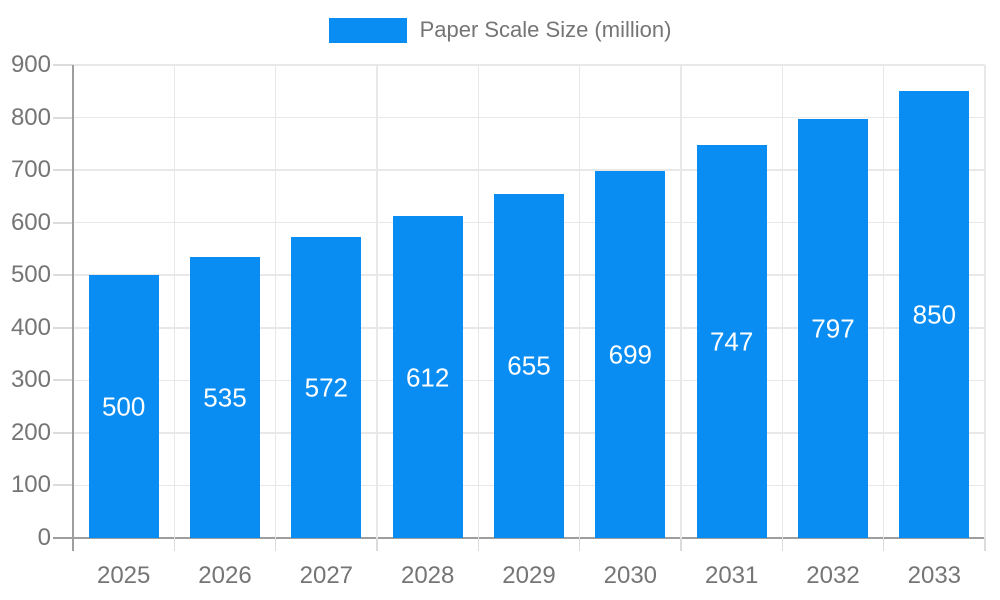 Image resolution: width=1000 pixels, height=600 pixels. I want to click on bar-value-label: 747, so click(731, 341).